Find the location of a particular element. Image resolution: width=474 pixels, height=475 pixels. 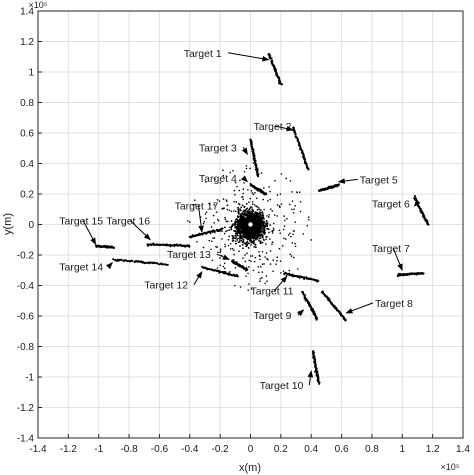

target-label: Target 17 is located at coordinates (197, 206).